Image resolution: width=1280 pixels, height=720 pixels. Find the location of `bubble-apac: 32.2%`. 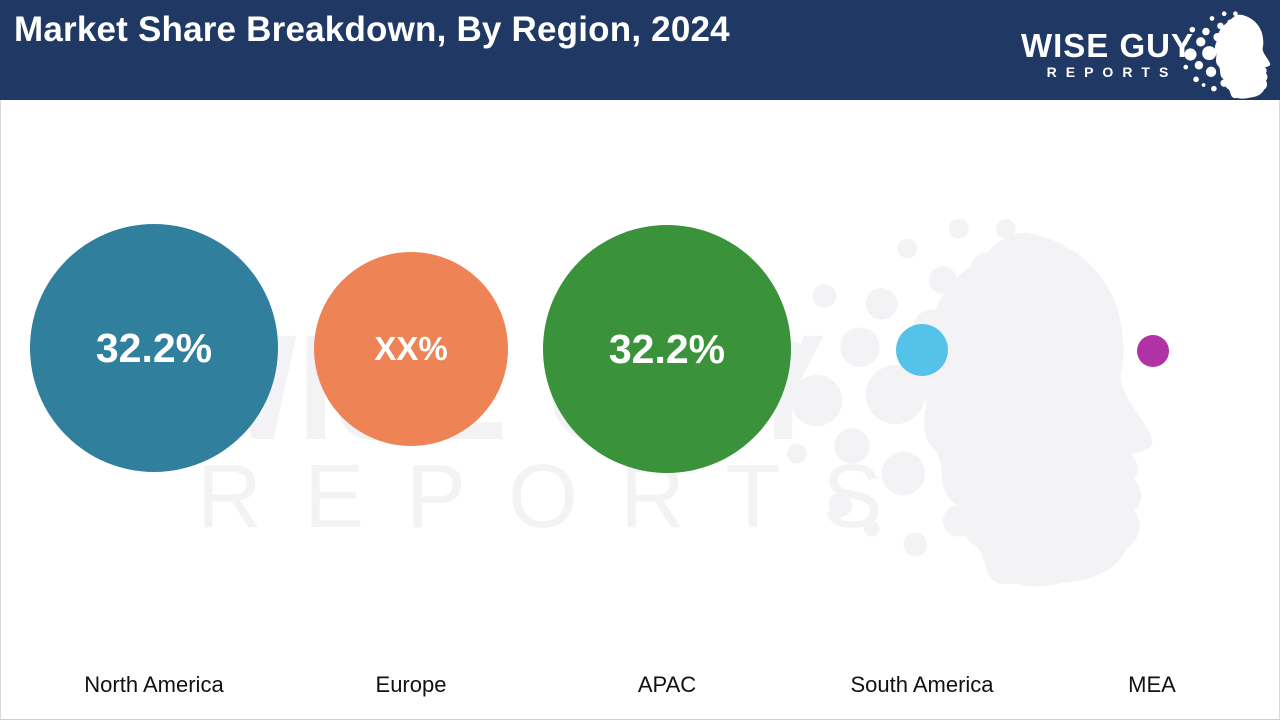

bubble-apac: 32.2% is located at coordinates (667, 349).